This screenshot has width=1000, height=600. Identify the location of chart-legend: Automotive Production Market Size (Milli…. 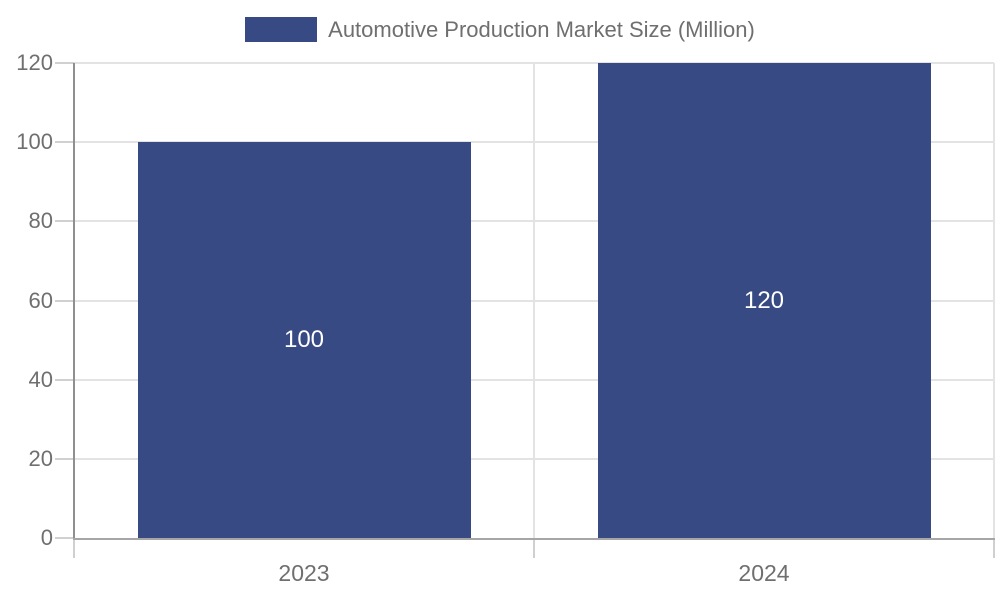
(500, 29).